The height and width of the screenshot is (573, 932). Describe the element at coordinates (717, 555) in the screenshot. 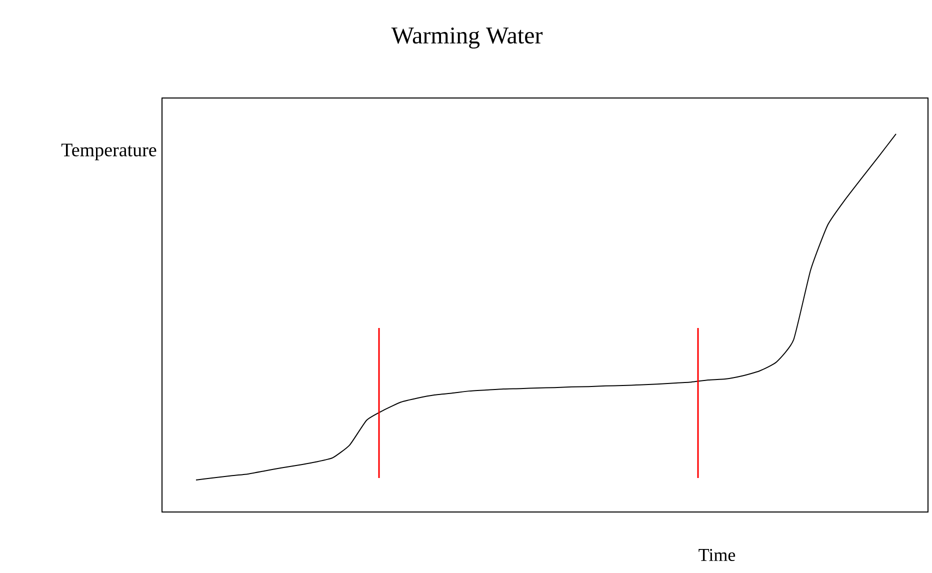

I see `x-axis-title: Time` at that location.